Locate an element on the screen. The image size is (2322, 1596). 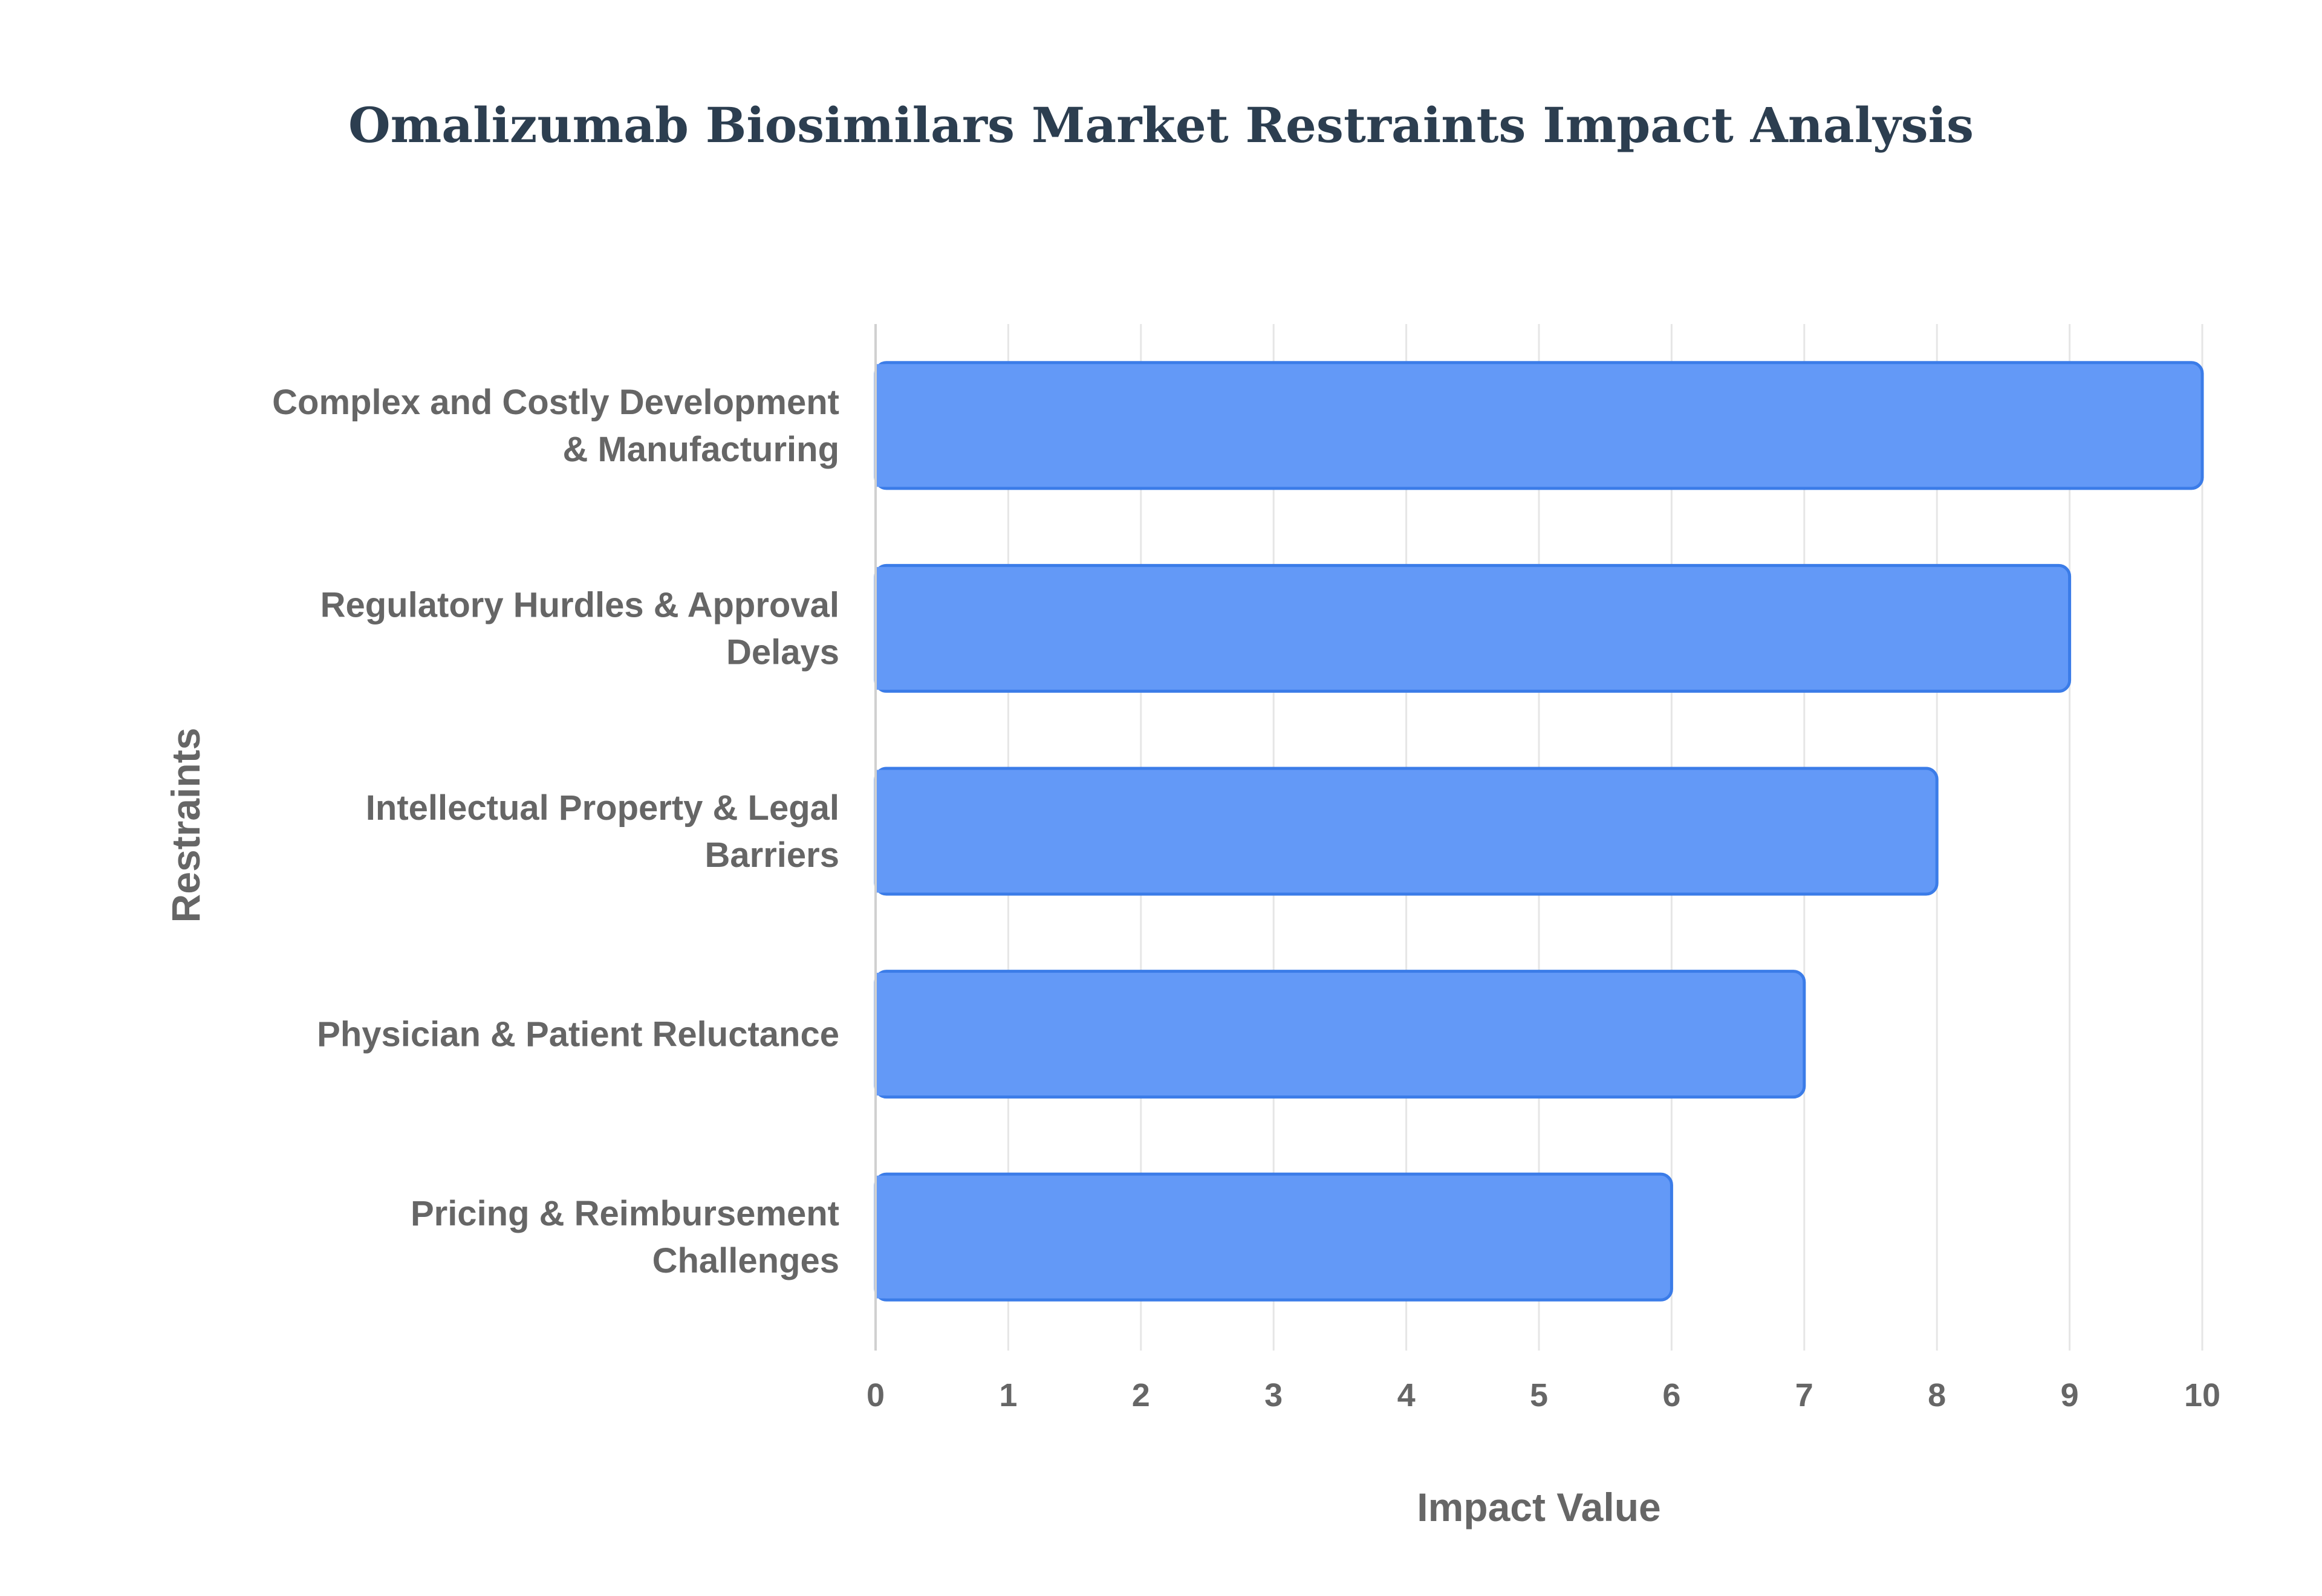
x-tick-label: 10 is located at coordinates (2202, 1395).